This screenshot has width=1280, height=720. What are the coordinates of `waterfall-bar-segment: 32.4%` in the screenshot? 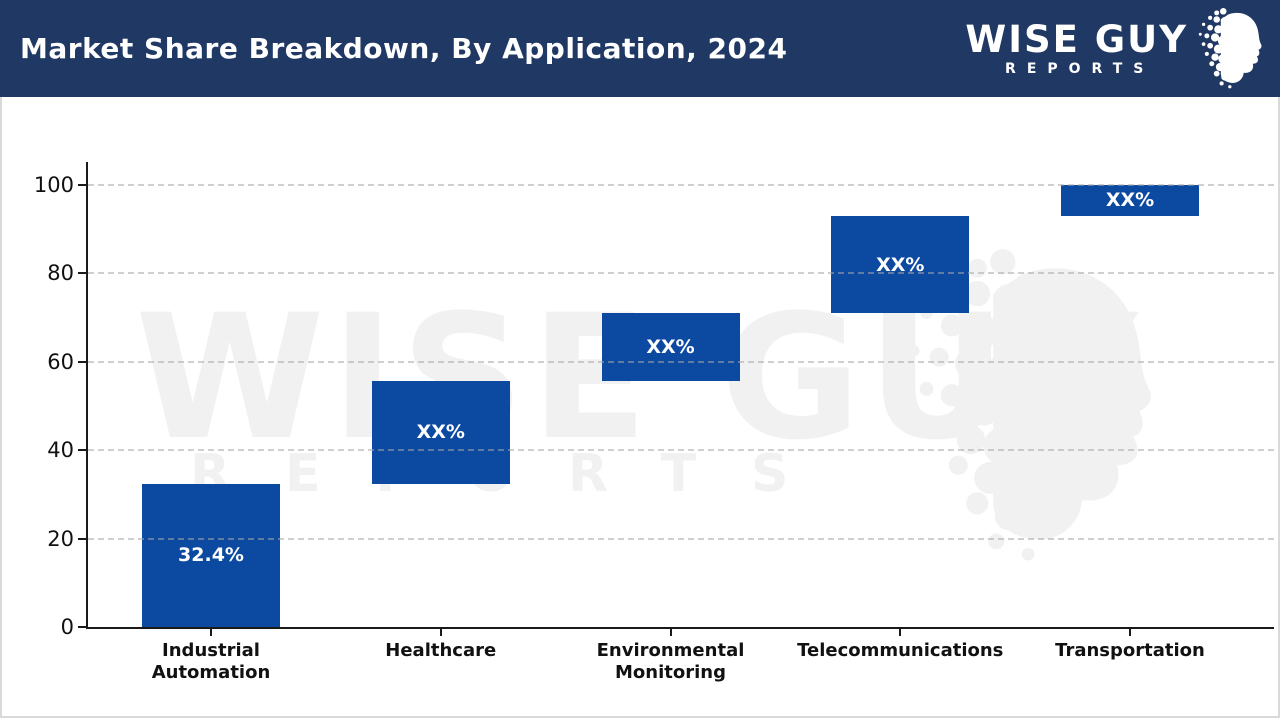 It's located at (211, 555).